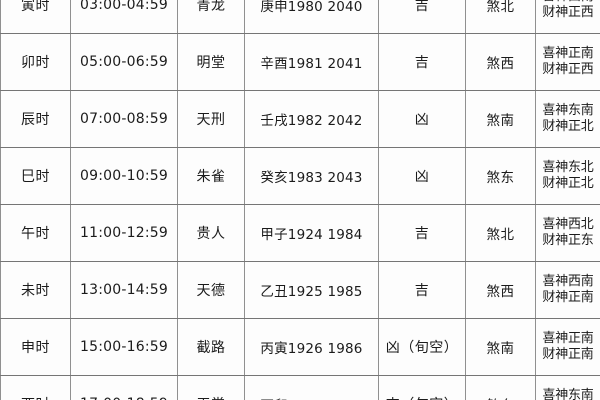 The image size is (600, 400). Describe the element at coordinates (311, 347) in the screenshot. I see `cell-ganzhi: 丙寅1926 1986` at that location.